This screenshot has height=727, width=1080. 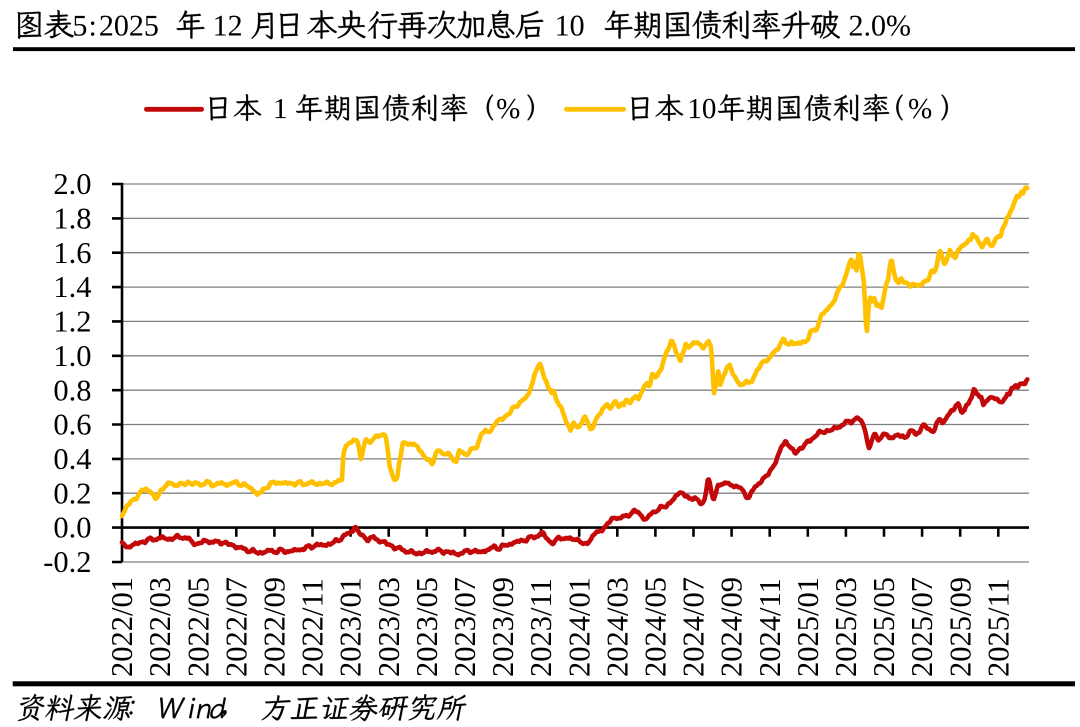 I want to click on svg-text: 2023/01, so click(x=351, y=627).